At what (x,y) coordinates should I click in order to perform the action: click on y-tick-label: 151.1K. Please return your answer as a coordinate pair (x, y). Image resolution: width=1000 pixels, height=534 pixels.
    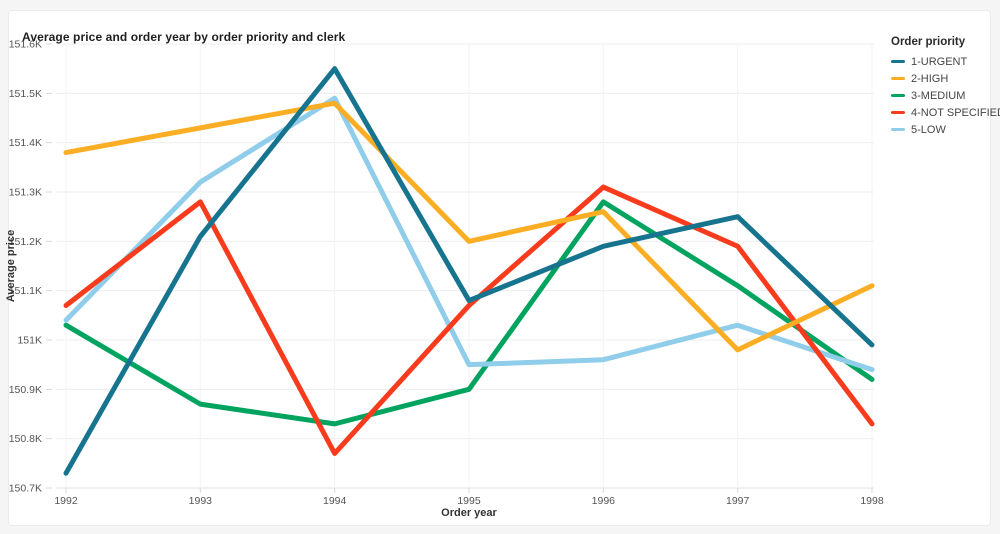
    Looking at the image, I should click on (25, 291).